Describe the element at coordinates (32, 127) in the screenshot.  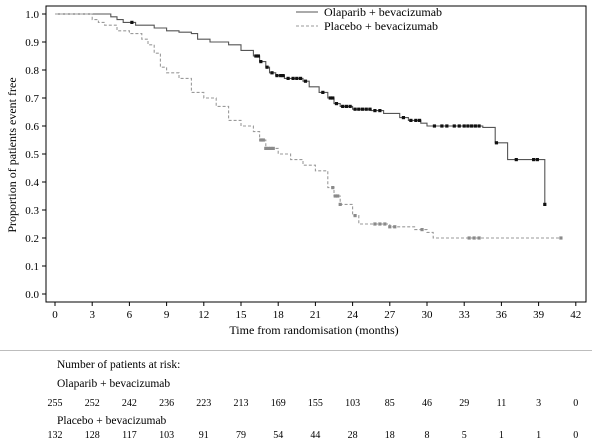
I see `y-tick-label: 0.6` at that location.